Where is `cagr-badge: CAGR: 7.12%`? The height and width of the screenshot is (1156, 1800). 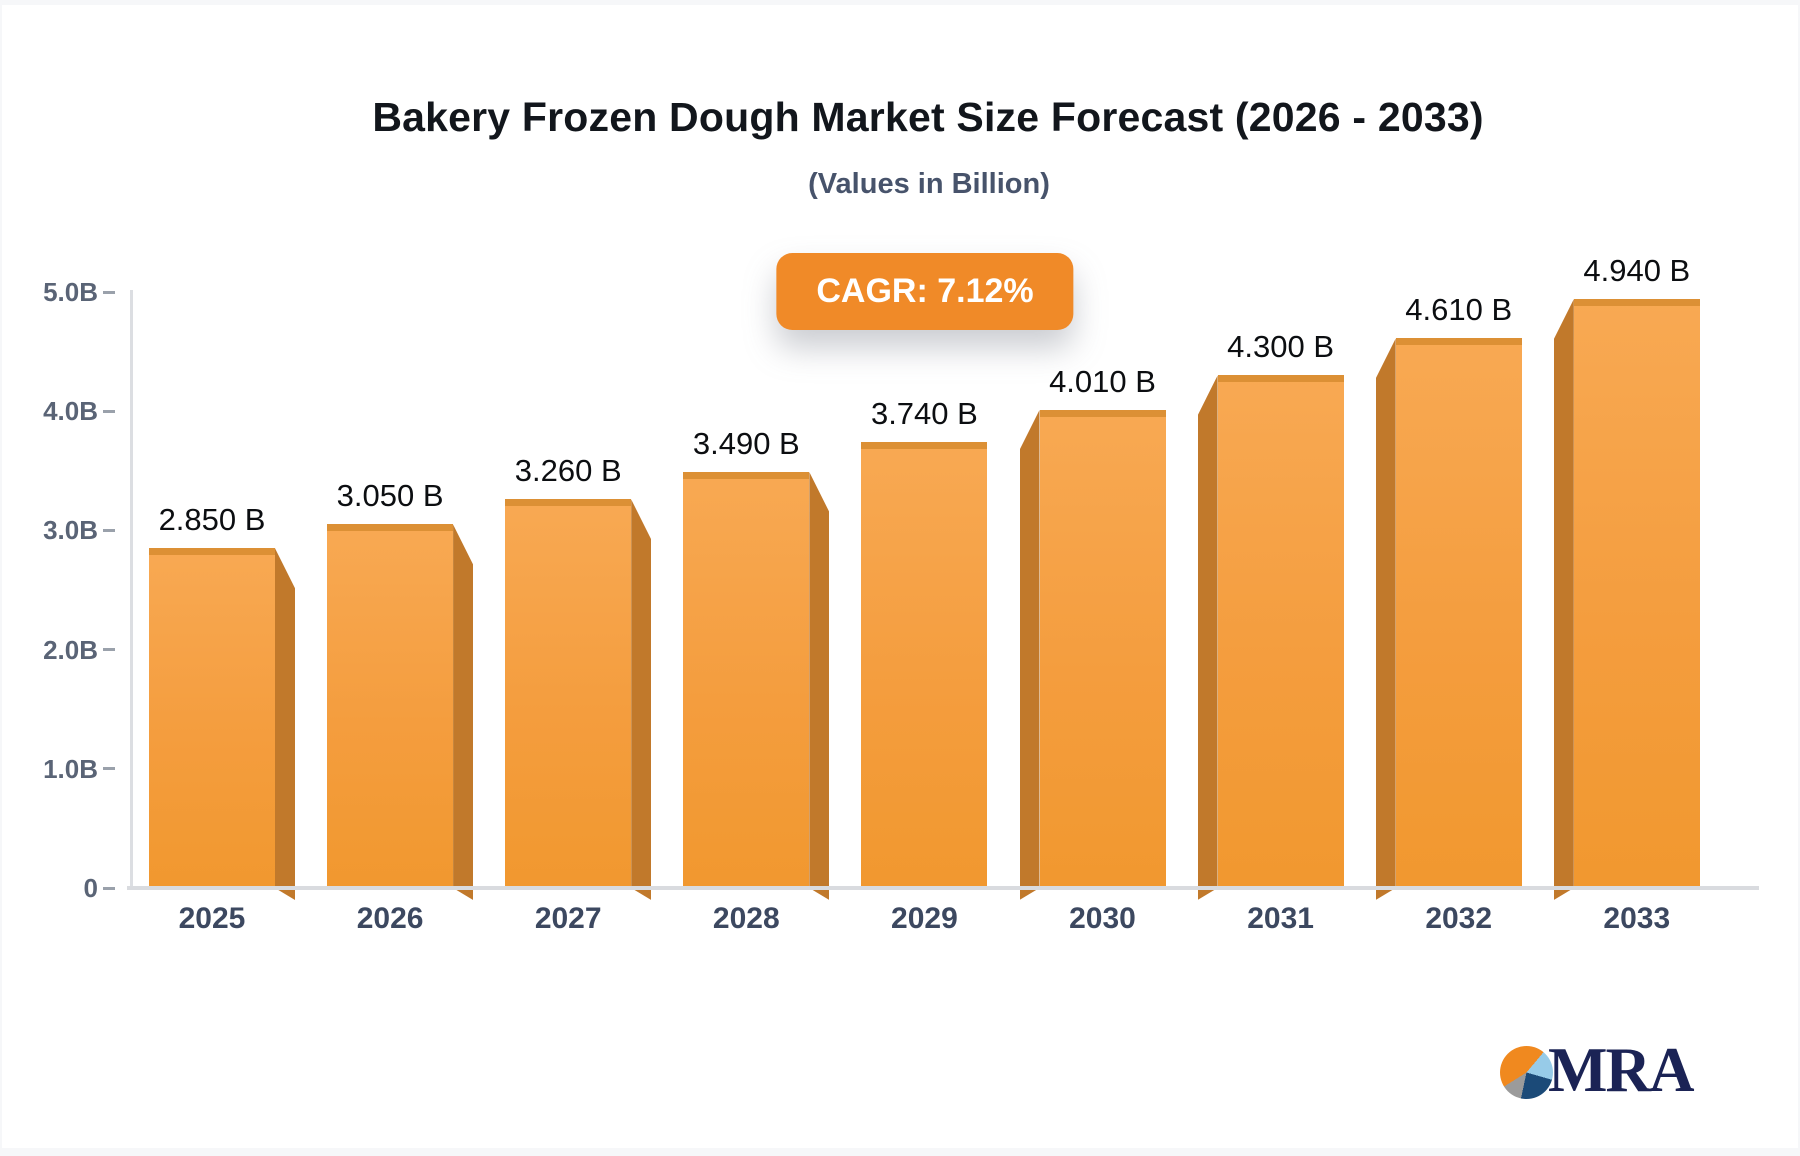 cagr-badge: CAGR: 7.12% is located at coordinates (925, 291).